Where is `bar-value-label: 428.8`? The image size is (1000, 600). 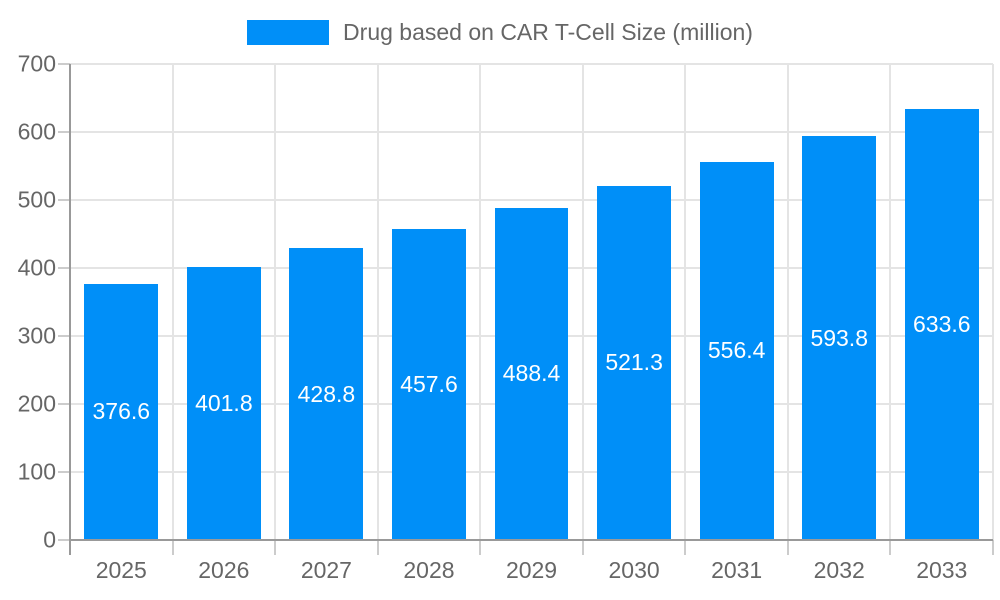
bar-value-label: 428.8 is located at coordinates (326, 393).